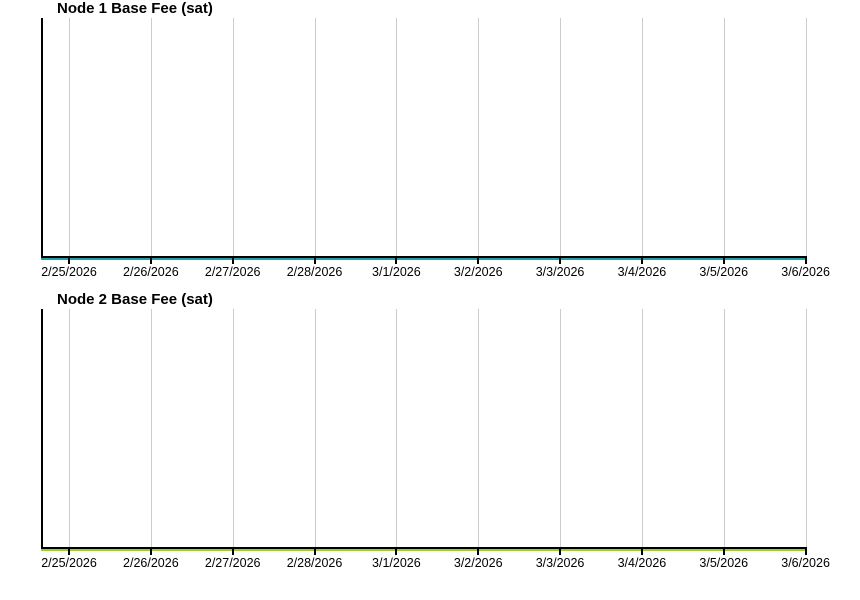 Image resolution: width=860 pixels, height=600 pixels. Describe the element at coordinates (135, 8) in the screenshot. I see `chart-title: Node 1 Base Fee (sat)` at that location.